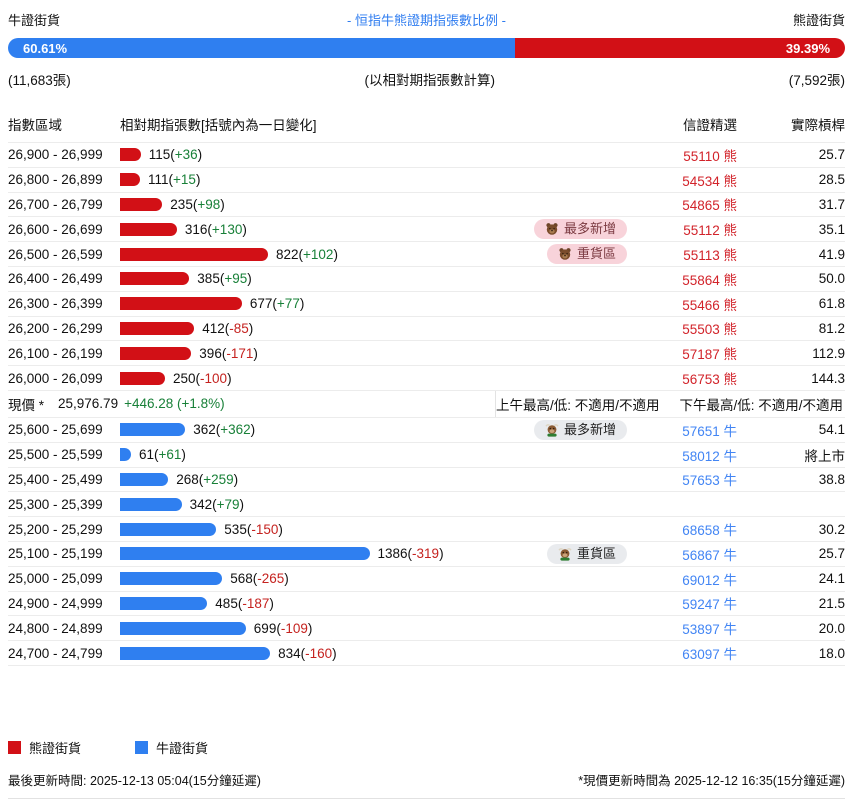 This screenshot has height=799, width=853. I want to click on current-price-value: 25,976.79, so click(88, 404).